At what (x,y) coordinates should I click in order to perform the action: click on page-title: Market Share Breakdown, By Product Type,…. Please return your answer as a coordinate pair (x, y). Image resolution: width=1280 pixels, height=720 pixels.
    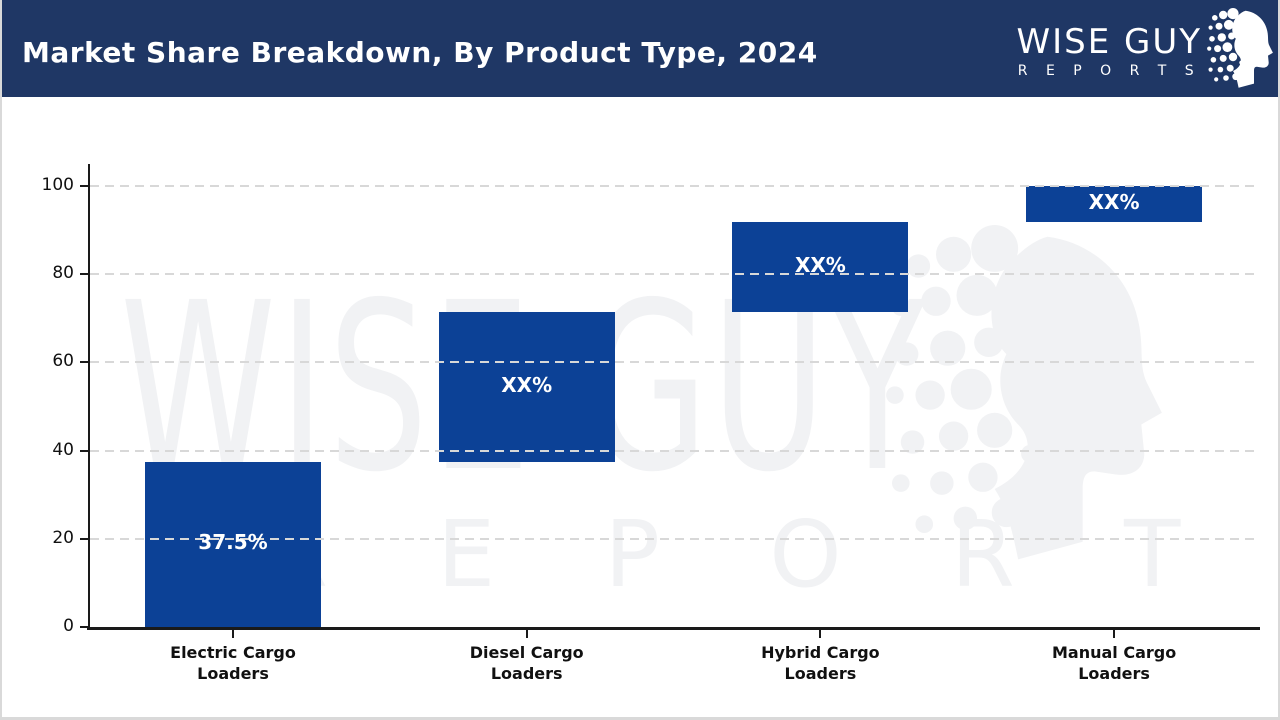
    Looking at the image, I should click on (420, 52).